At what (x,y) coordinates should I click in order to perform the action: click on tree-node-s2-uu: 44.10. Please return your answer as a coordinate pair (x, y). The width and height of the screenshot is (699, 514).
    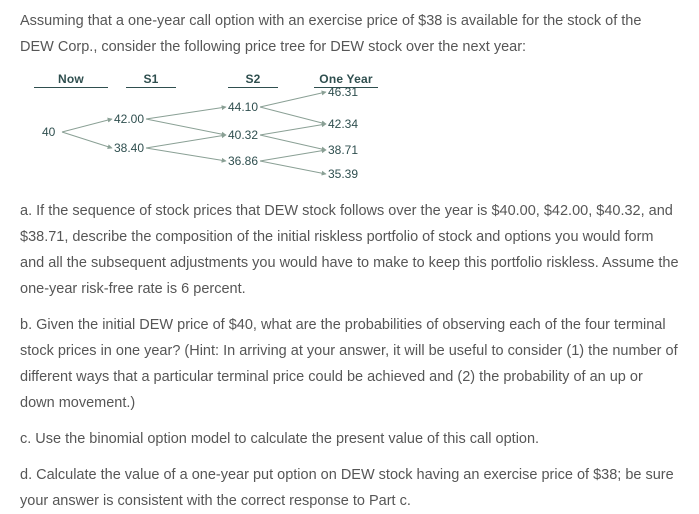
    Looking at the image, I should click on (243, 107).